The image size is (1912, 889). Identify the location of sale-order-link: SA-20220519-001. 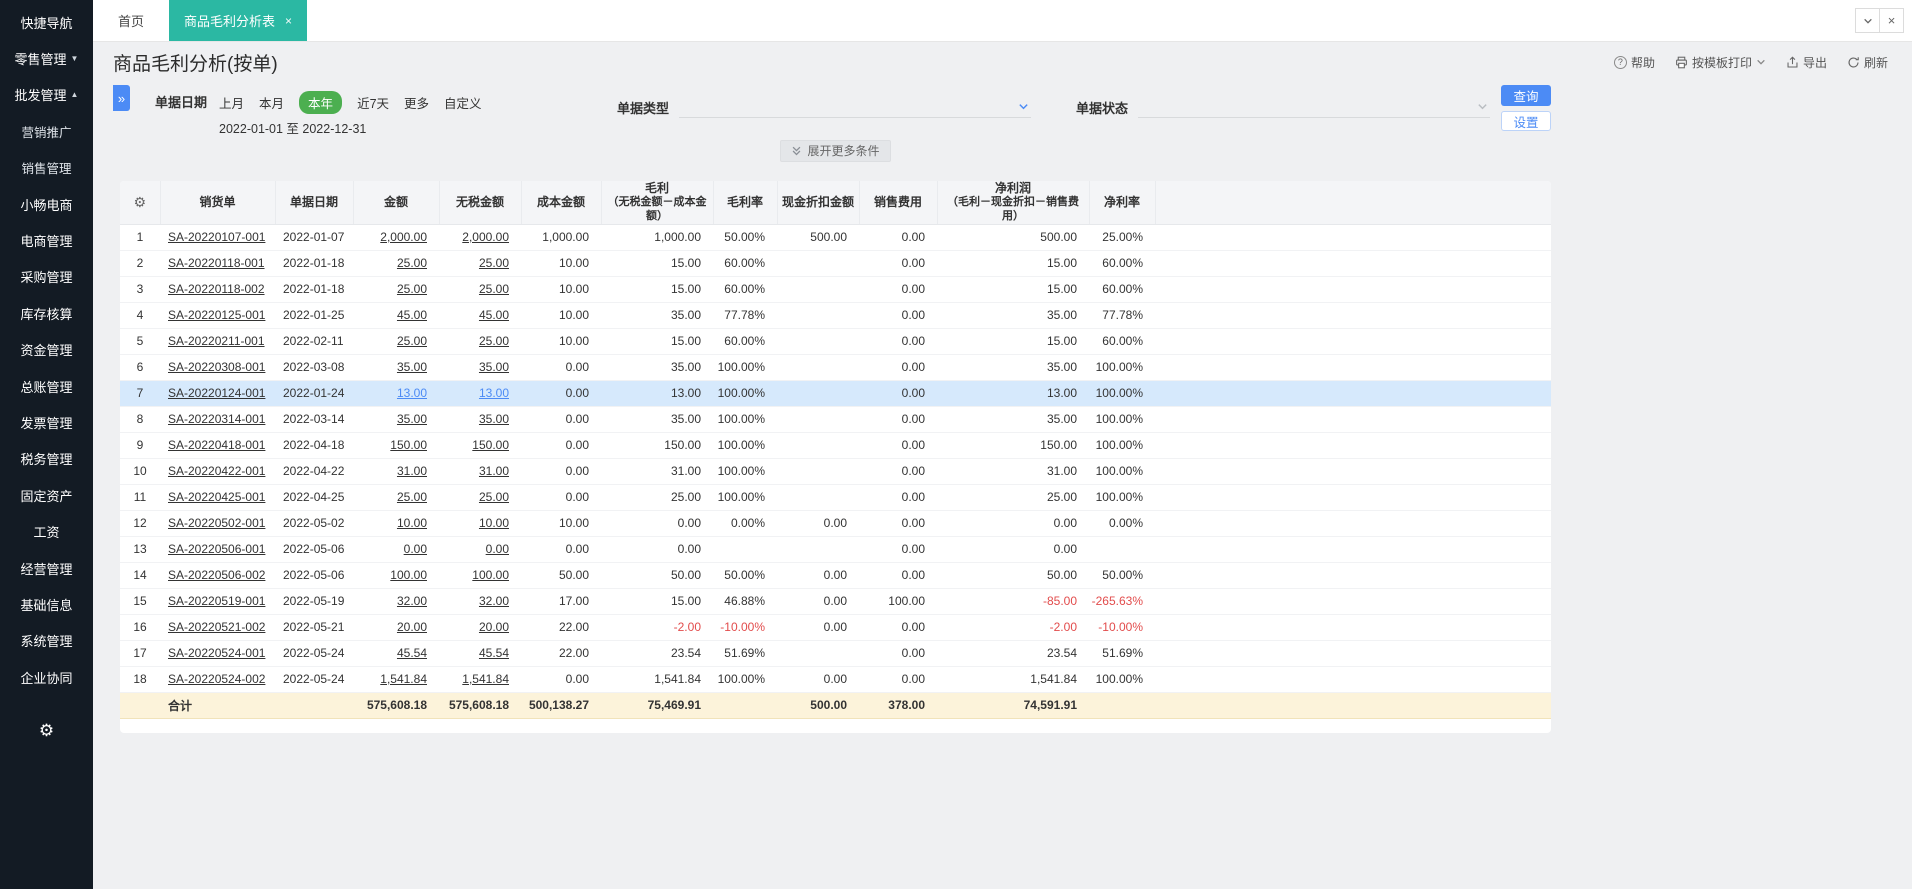
(217, 601).